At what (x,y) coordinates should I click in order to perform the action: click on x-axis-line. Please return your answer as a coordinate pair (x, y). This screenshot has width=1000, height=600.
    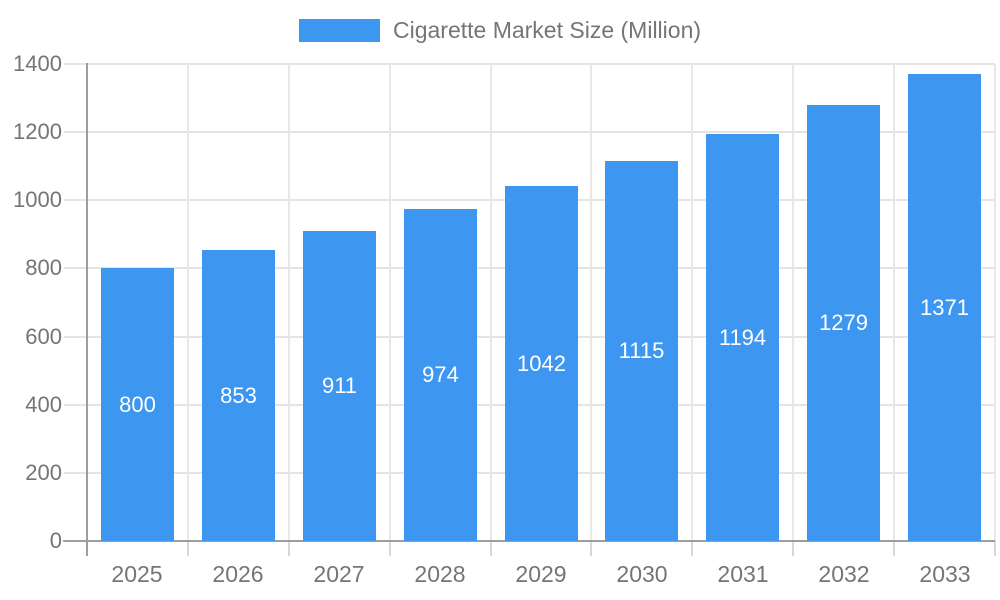
    Looking at the image, I should click on (529, 541).